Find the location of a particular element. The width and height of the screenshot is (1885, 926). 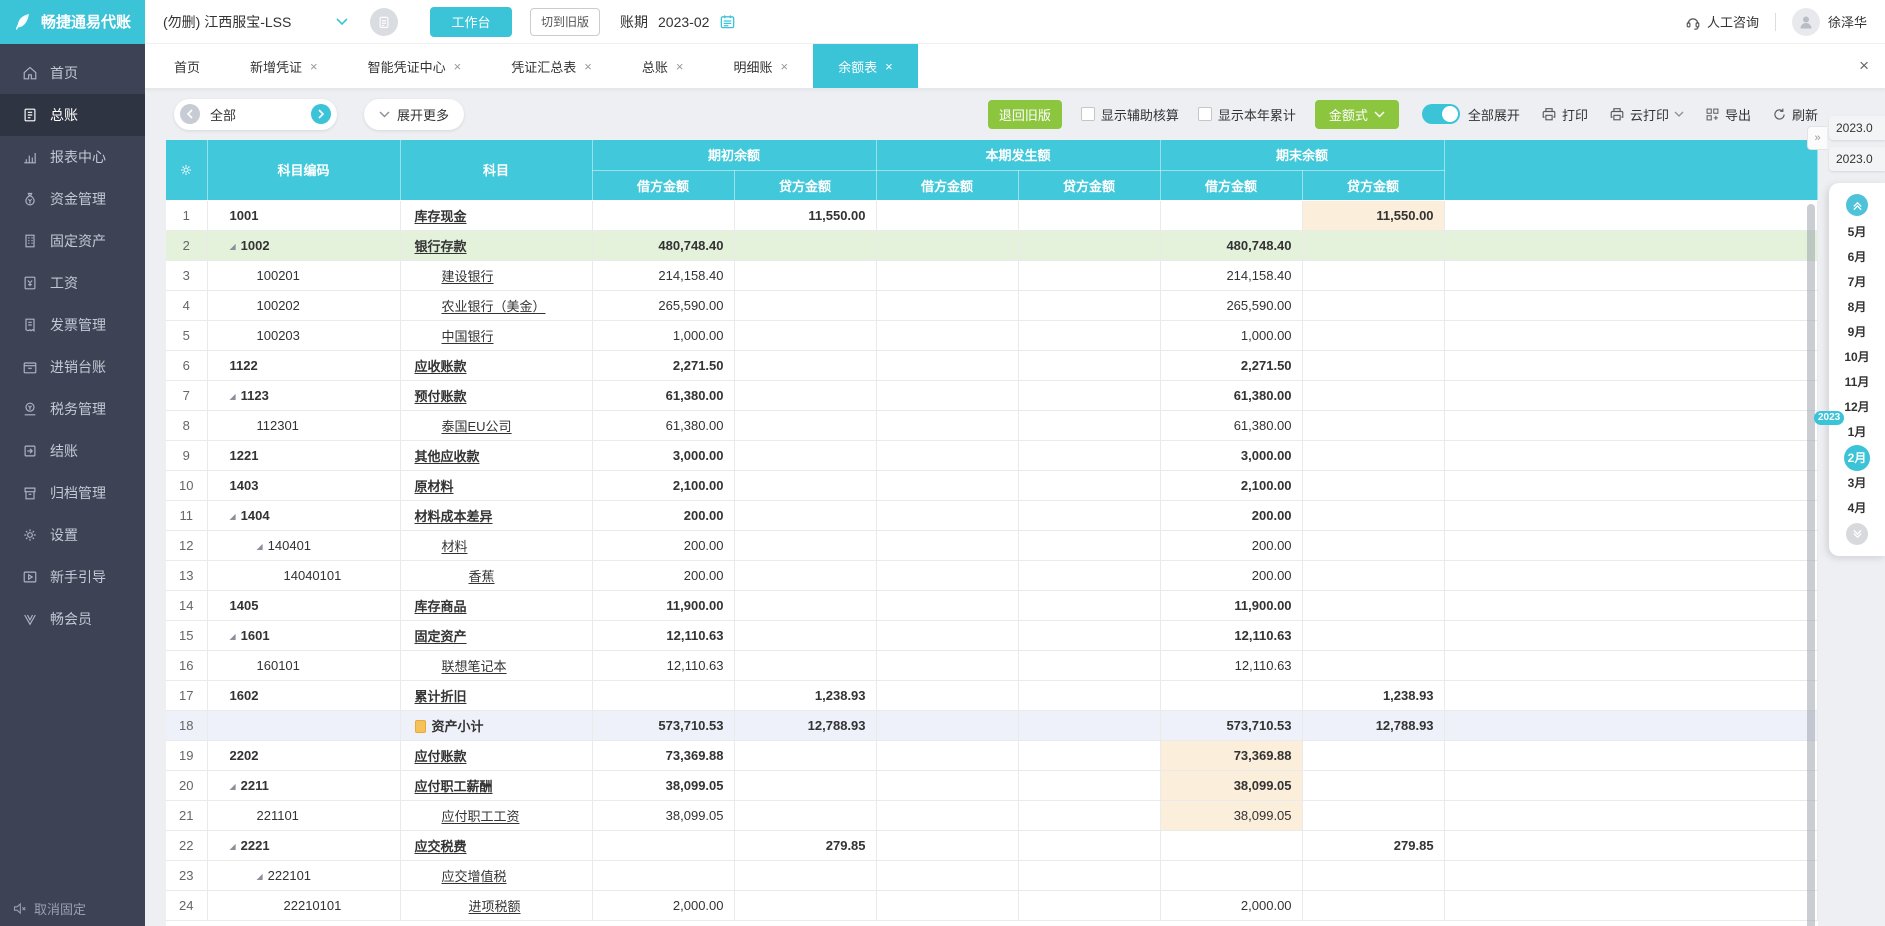

month-item-11月: 11月 is located at coordinates (1857, 382).